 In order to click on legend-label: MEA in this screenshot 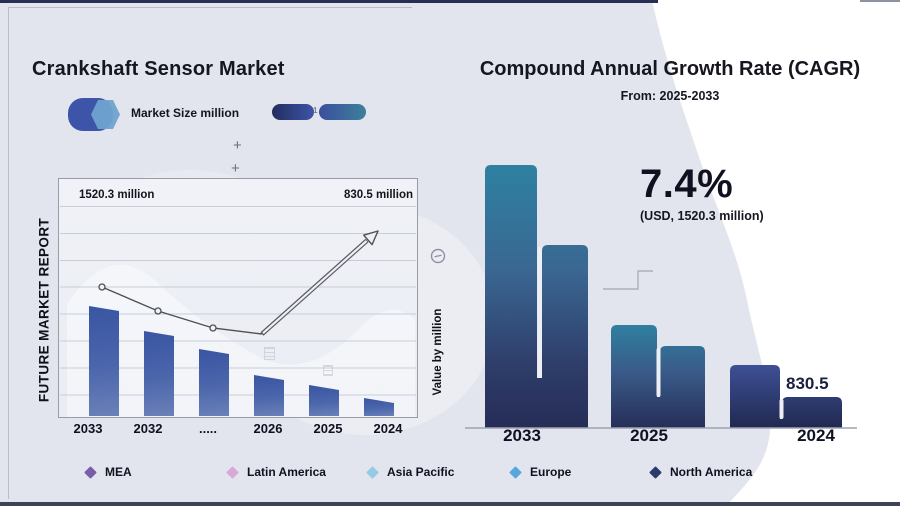, I will do `click(118, 472)`.